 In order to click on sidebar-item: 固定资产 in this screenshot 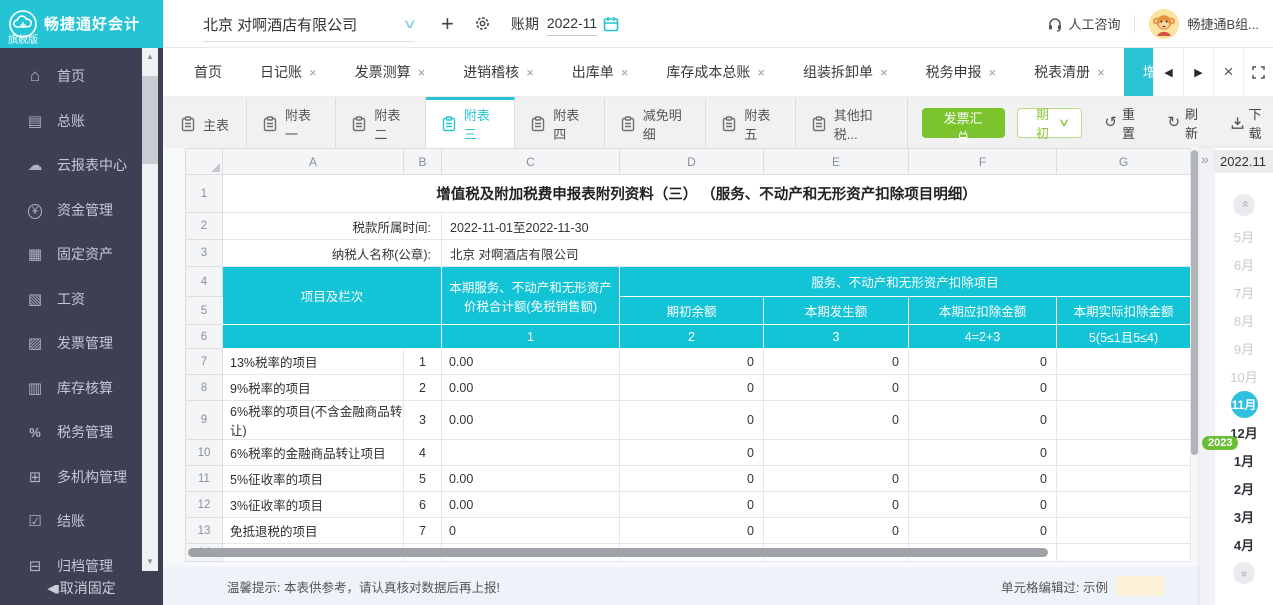, I will do `click(71, 254)`.